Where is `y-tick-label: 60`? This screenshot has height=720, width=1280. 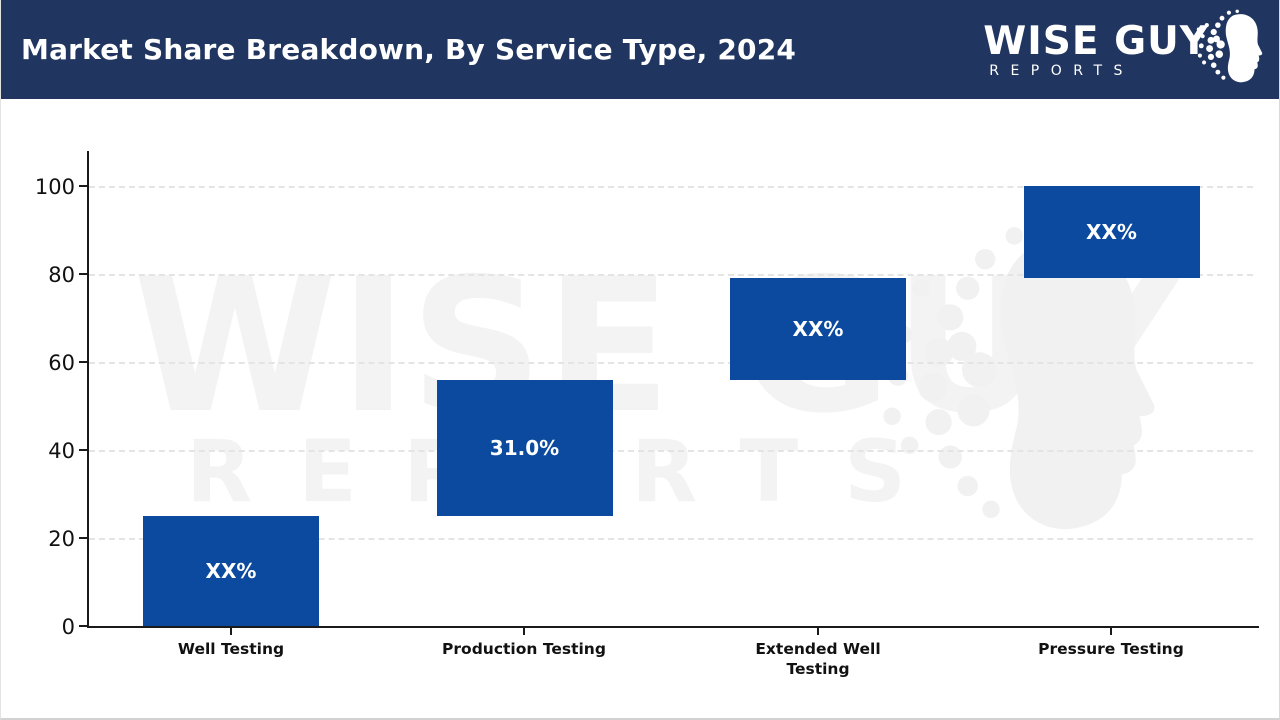 y-tick-label: 60 is located at coordinates (61, 363).